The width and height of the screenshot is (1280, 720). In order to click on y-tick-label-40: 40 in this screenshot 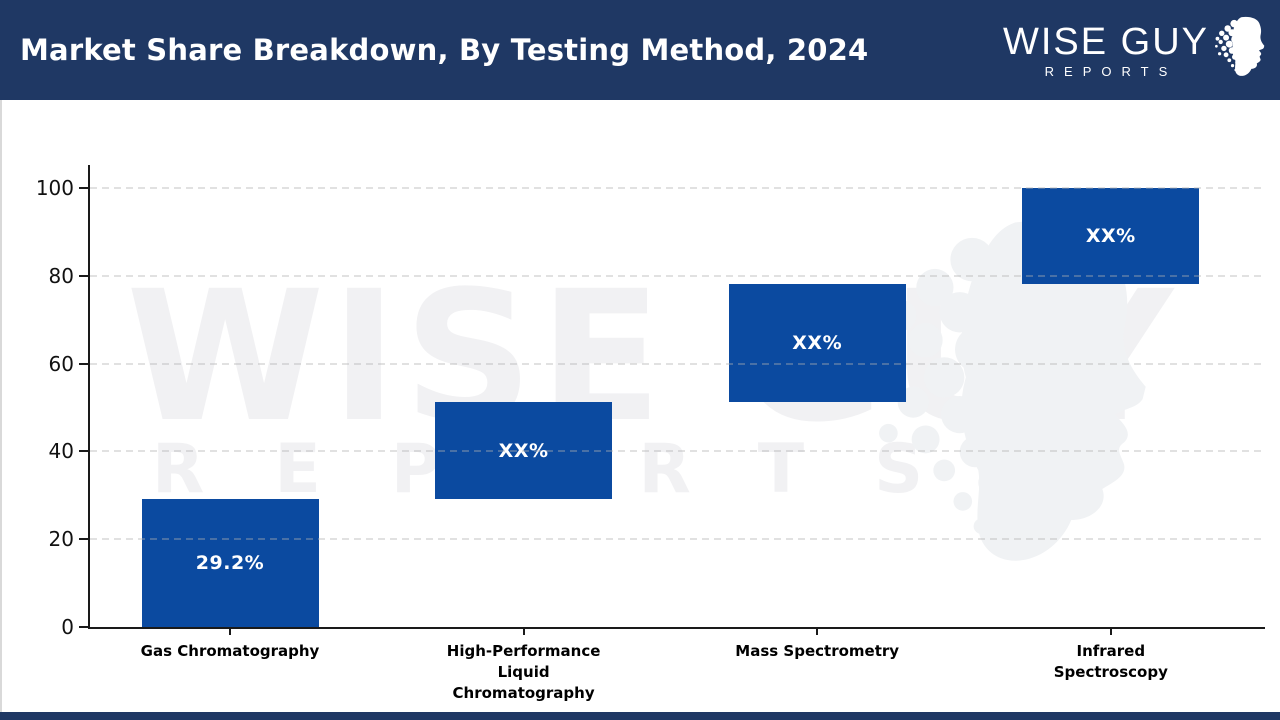, I will do `click(61, 451)`.